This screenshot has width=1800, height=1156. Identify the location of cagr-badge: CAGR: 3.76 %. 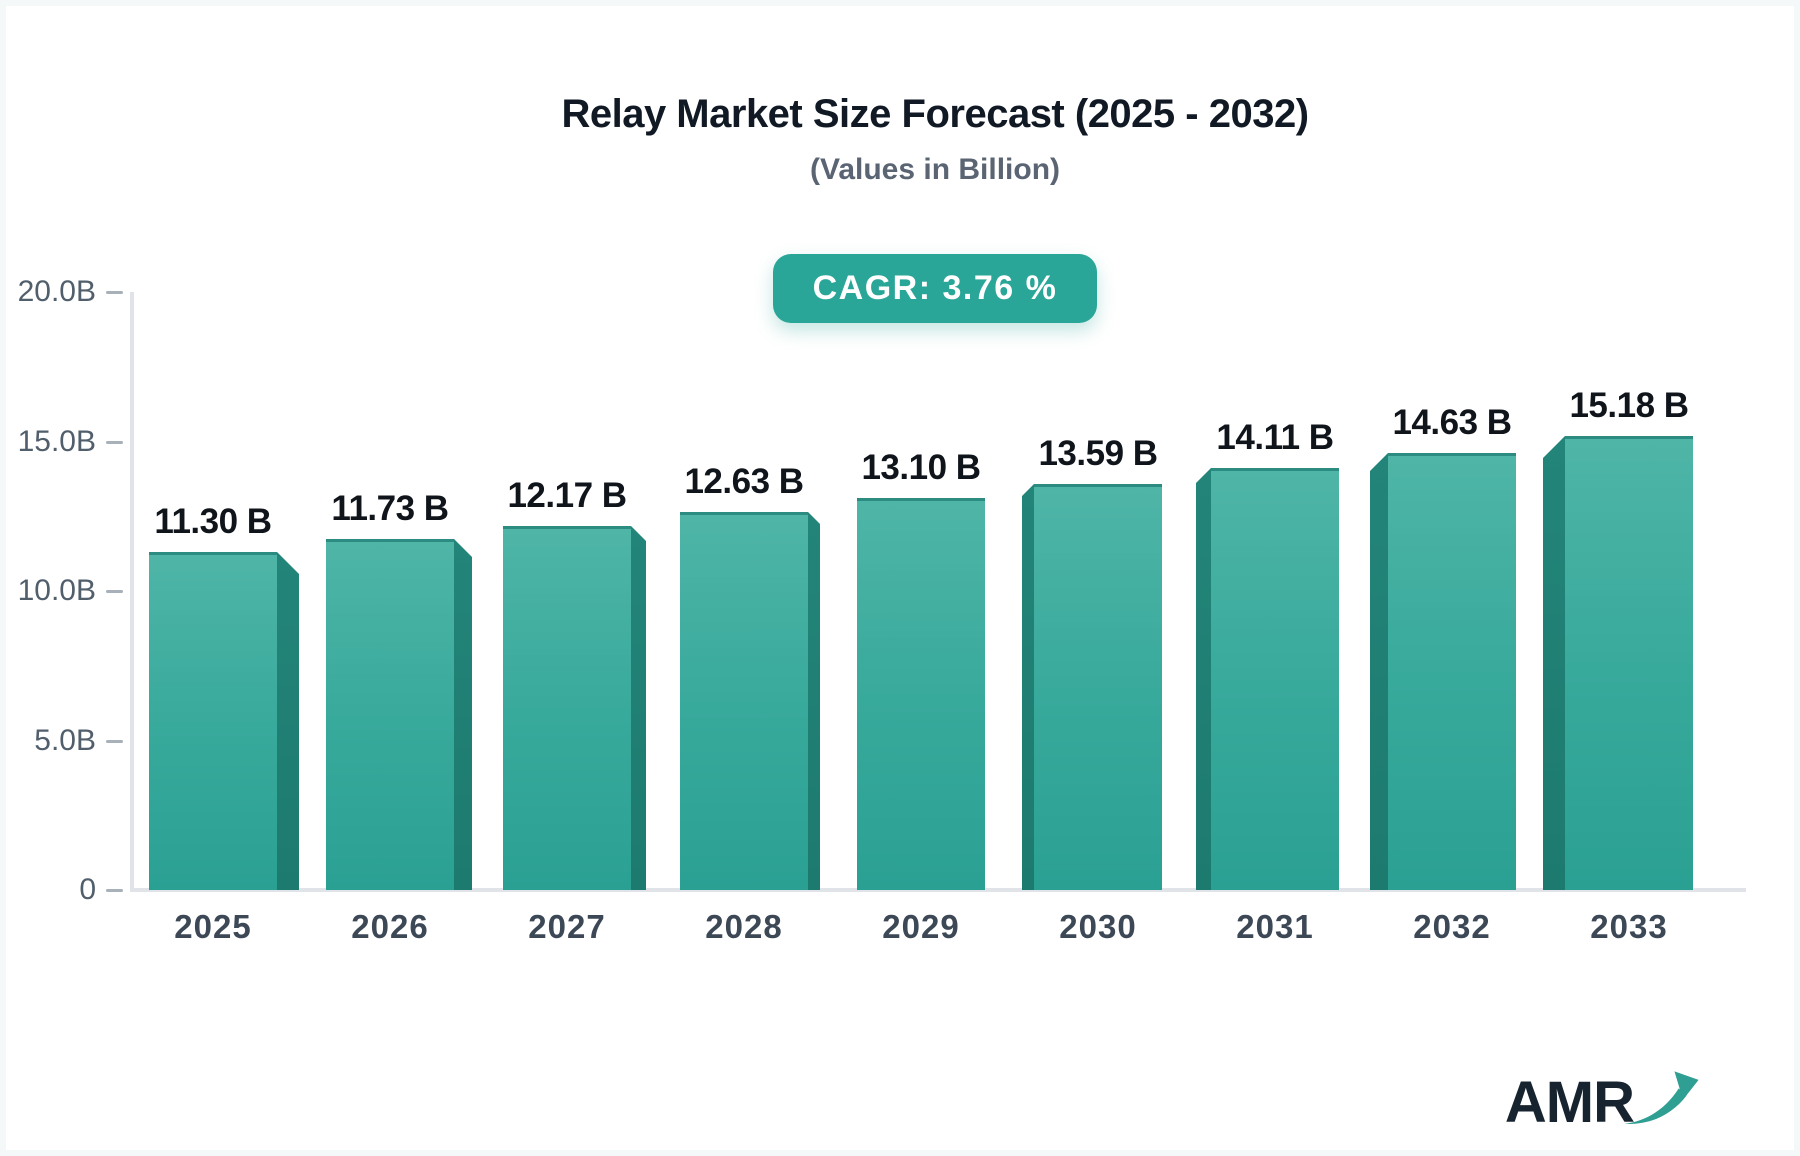
(935, 288).